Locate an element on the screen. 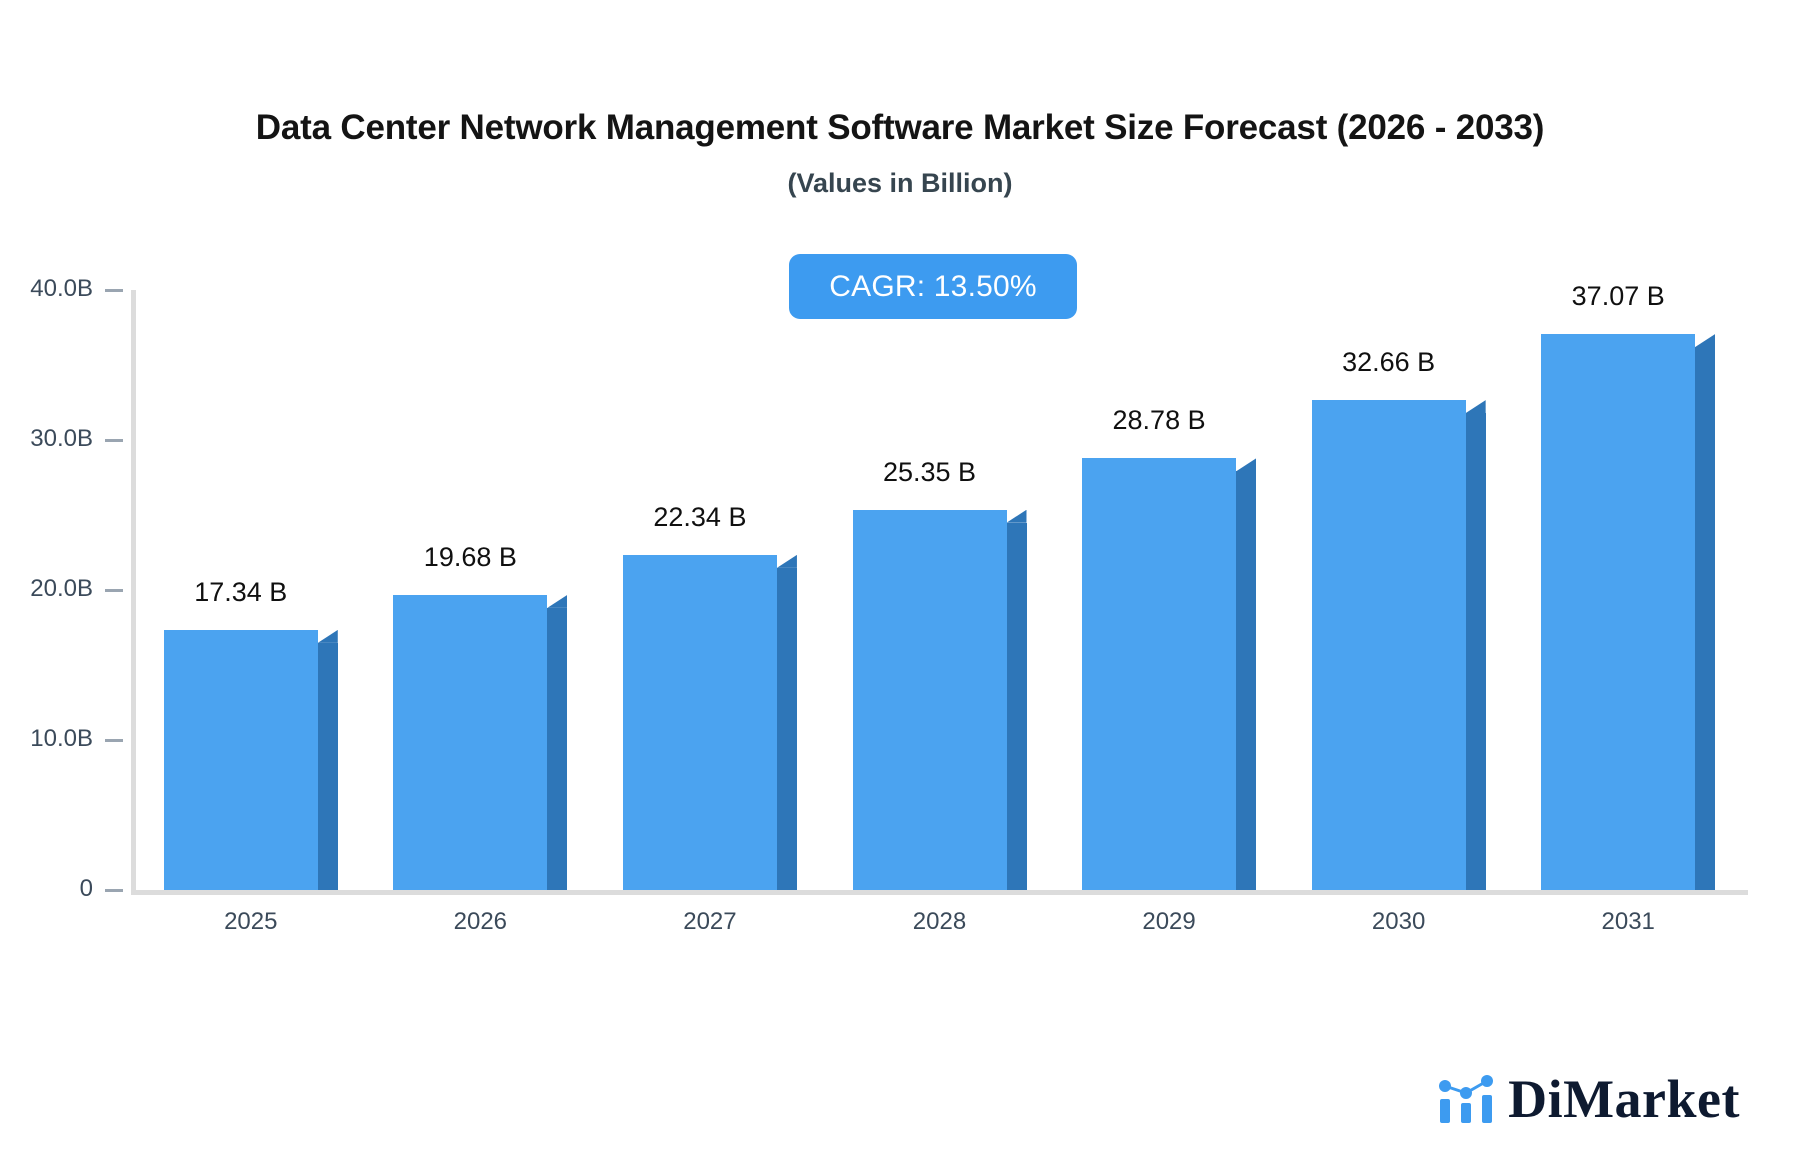 The width and height of the screenshot is (1800, 1156). cagr-badge-label: CAGR: 13.50% is located at coordinates (933, 286).